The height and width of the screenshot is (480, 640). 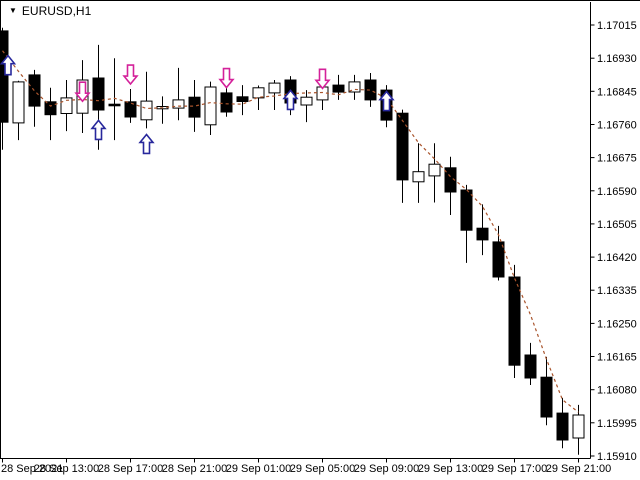 What do you see at coordinates (617, 424) in the screenshot?
I see `y-axis-label: 1.15995` at bounding box center [617, 424].